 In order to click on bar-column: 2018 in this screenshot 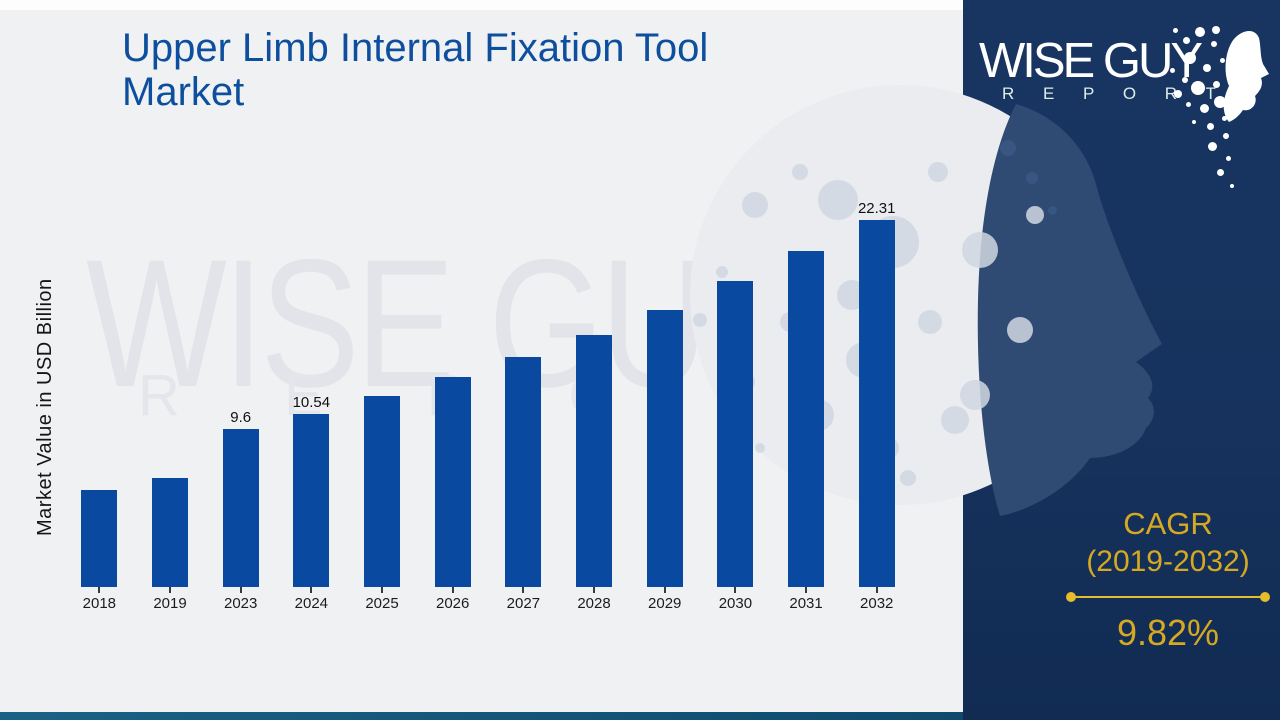, I will do `click(99, 550)`.